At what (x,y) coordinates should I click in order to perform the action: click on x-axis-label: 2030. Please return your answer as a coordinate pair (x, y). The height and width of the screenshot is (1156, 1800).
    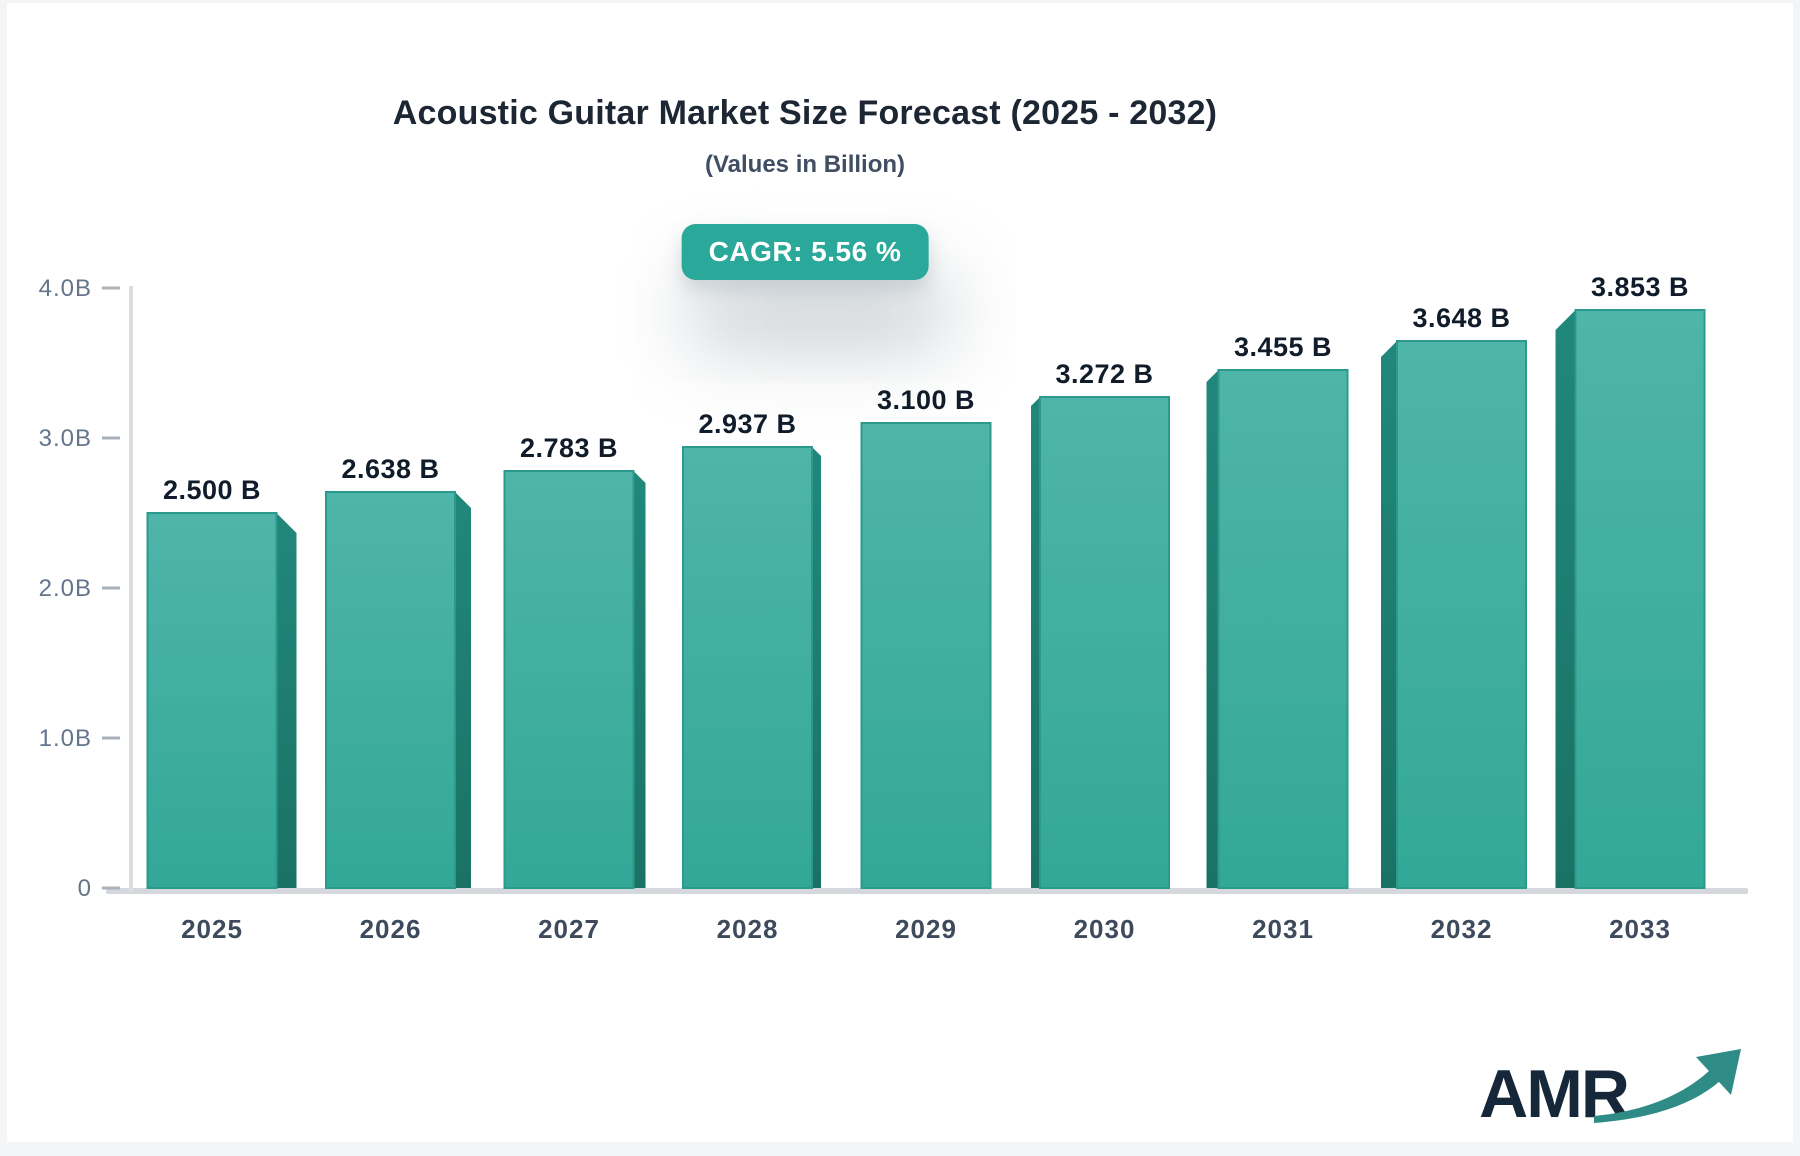
    Looking at the image, I should click on (1105, 929).